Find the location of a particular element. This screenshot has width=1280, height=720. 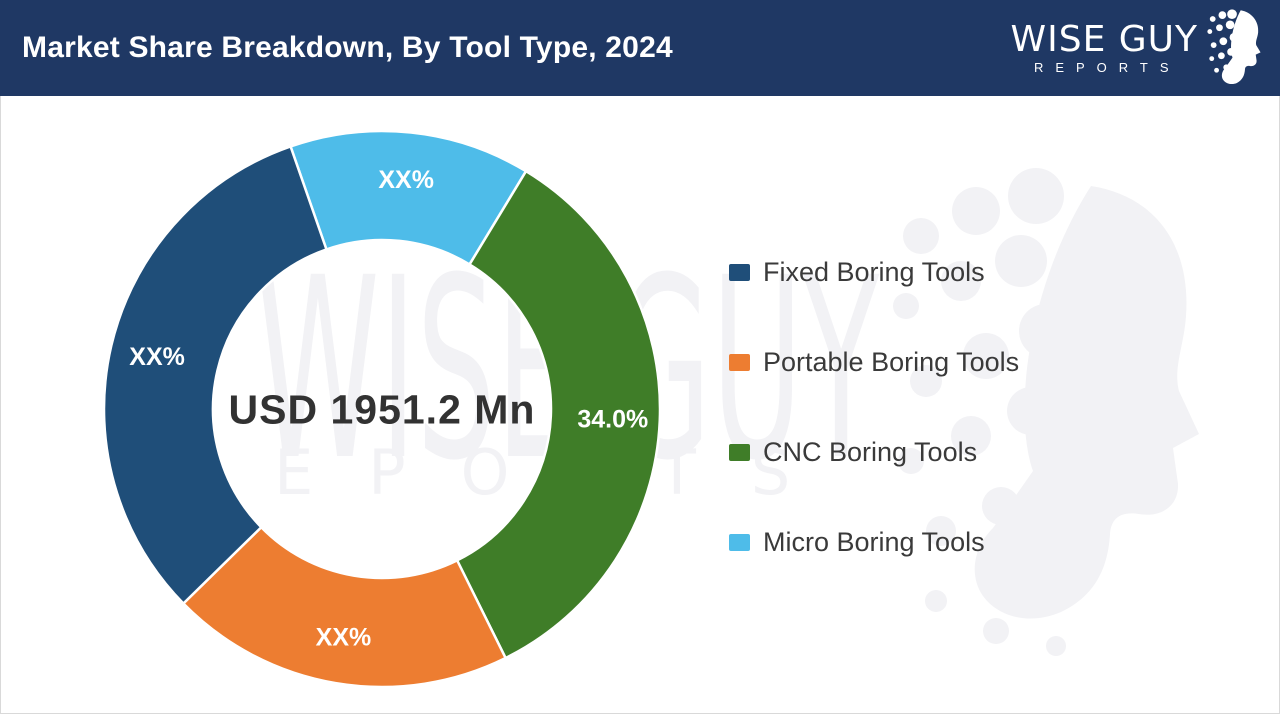

legend-item-cnc-boring-tools: CNC Boring Tools is located at coordinates (874, 452).